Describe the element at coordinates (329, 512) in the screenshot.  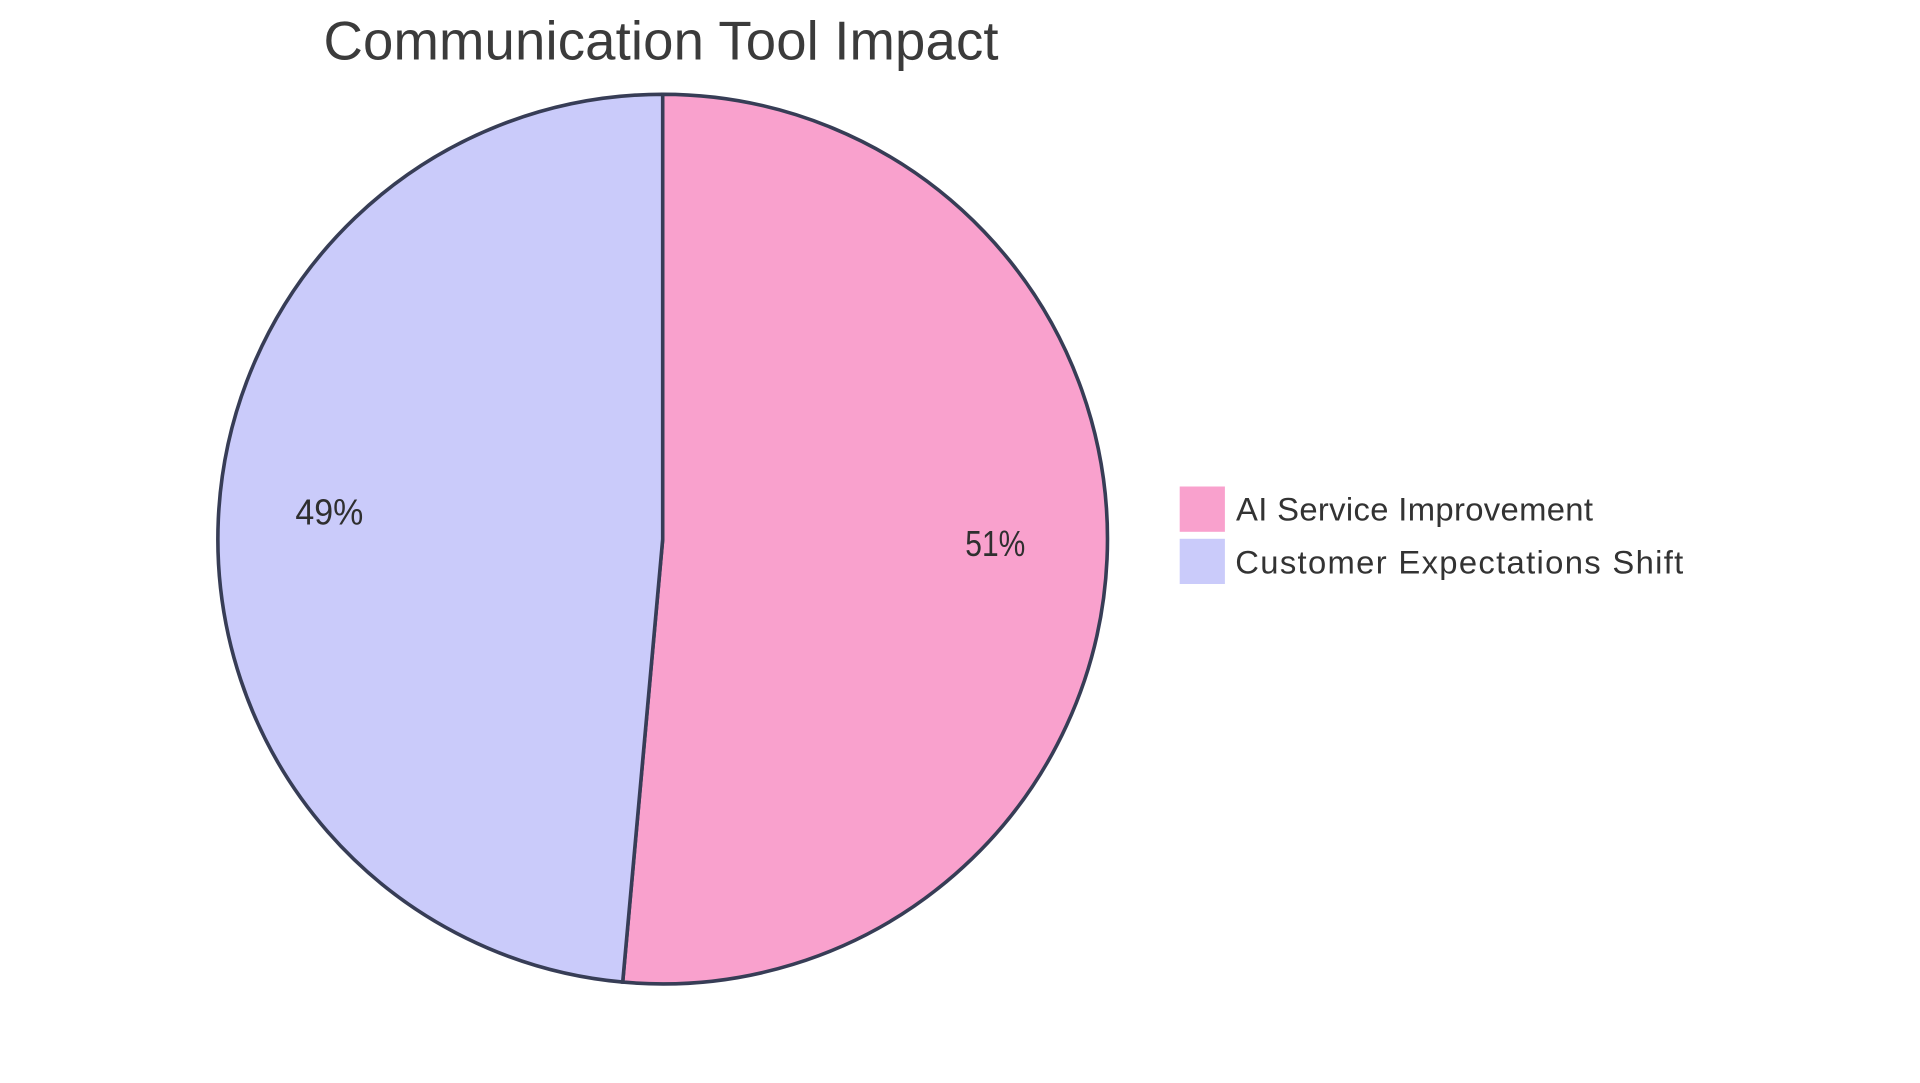
I see `svg-text: 49%` at that location.